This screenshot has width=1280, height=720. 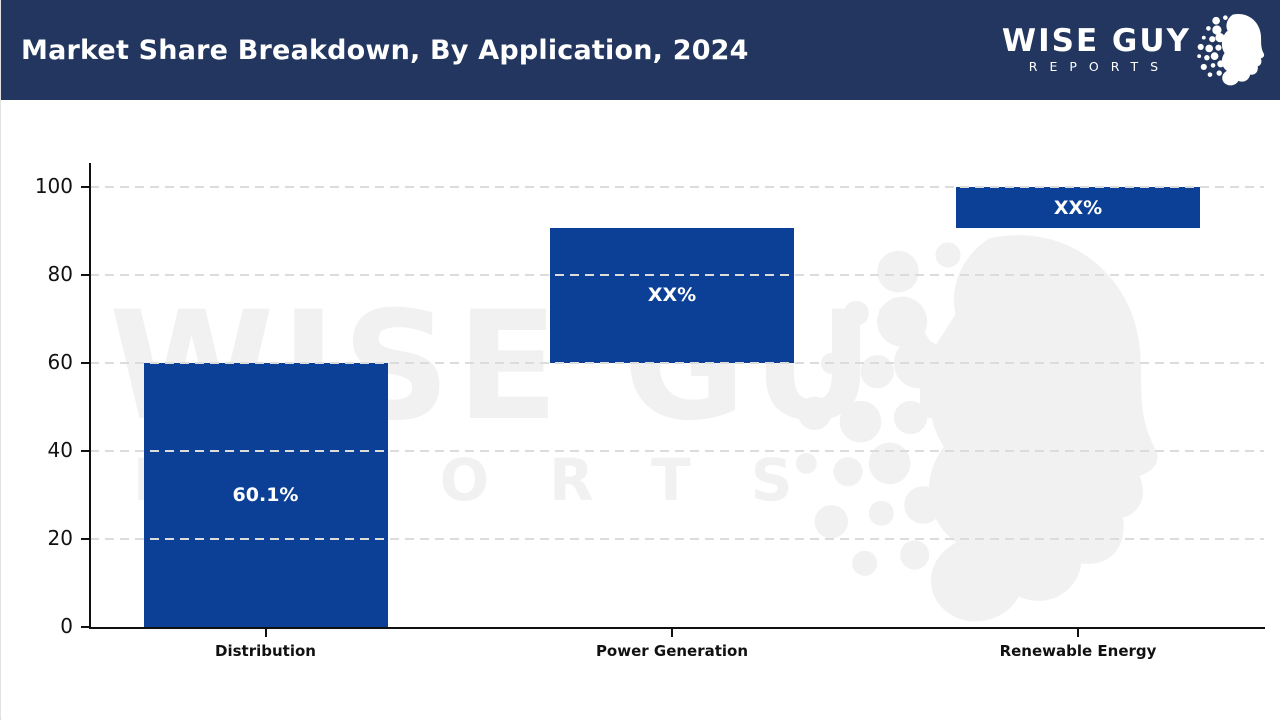 I want to click on logo-text: WISE GUY REPORTS, so click(x=1096, y=50).